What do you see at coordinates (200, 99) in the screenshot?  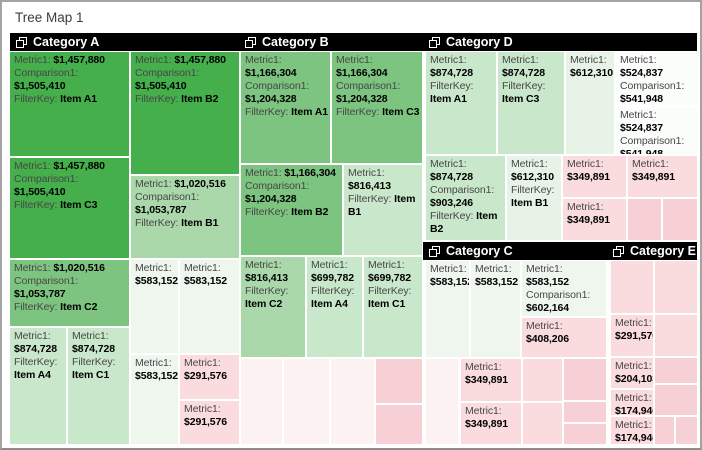 I see `field-value: Item B2` at bounding box center [200, 99].